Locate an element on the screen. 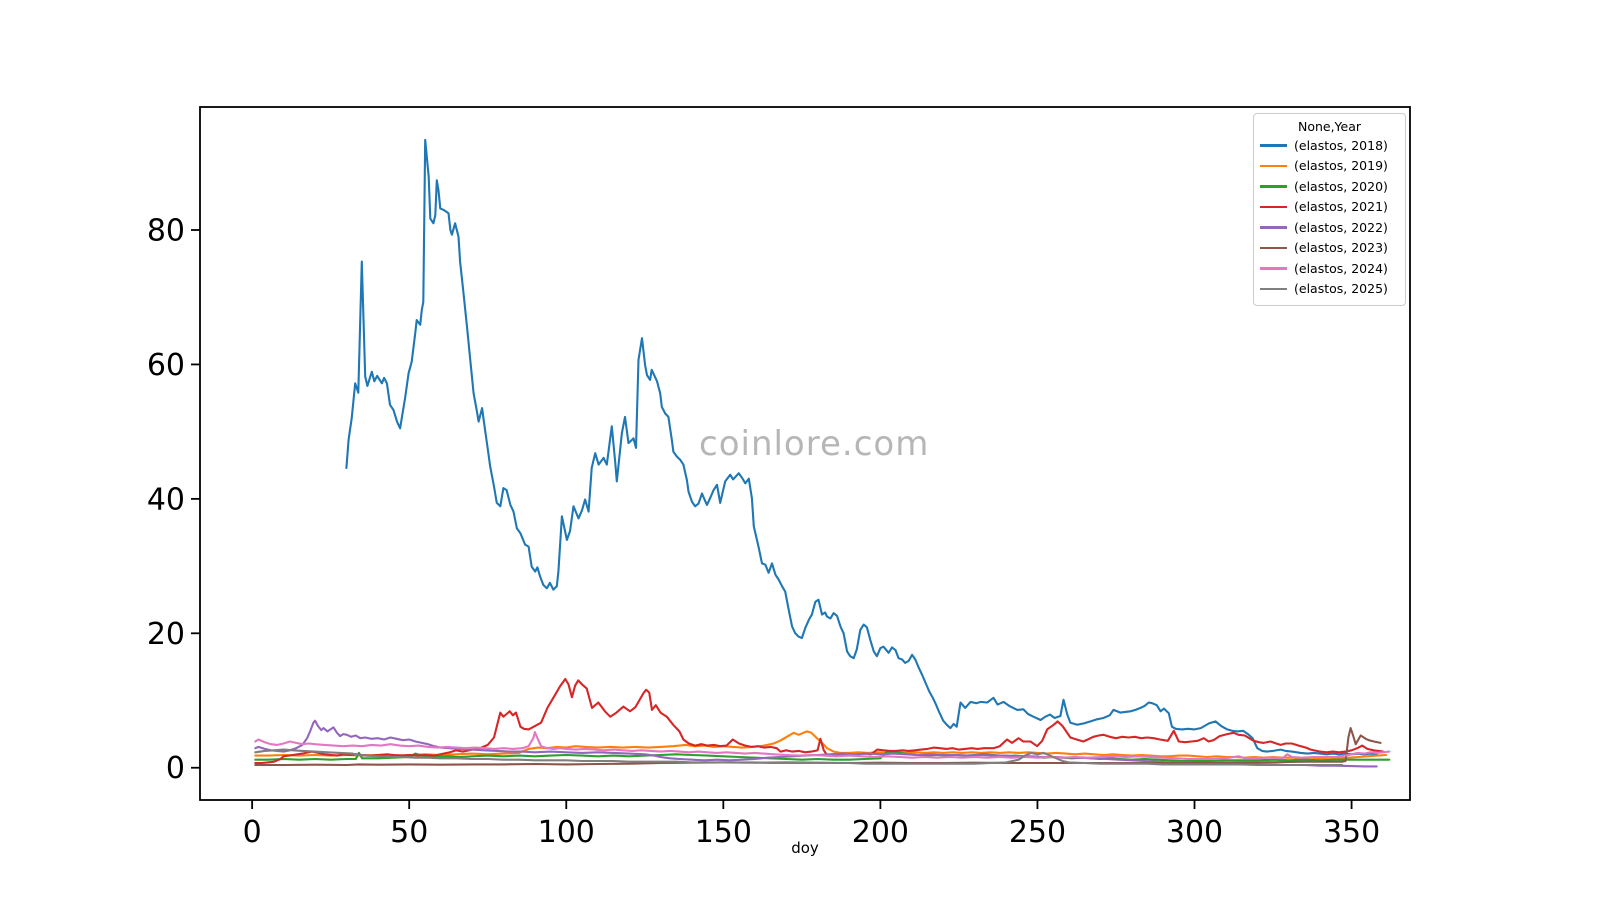 The image size is (1600, 900). legend-label-2019: (elastos, 2019) is located at coordinates (1341, 166).